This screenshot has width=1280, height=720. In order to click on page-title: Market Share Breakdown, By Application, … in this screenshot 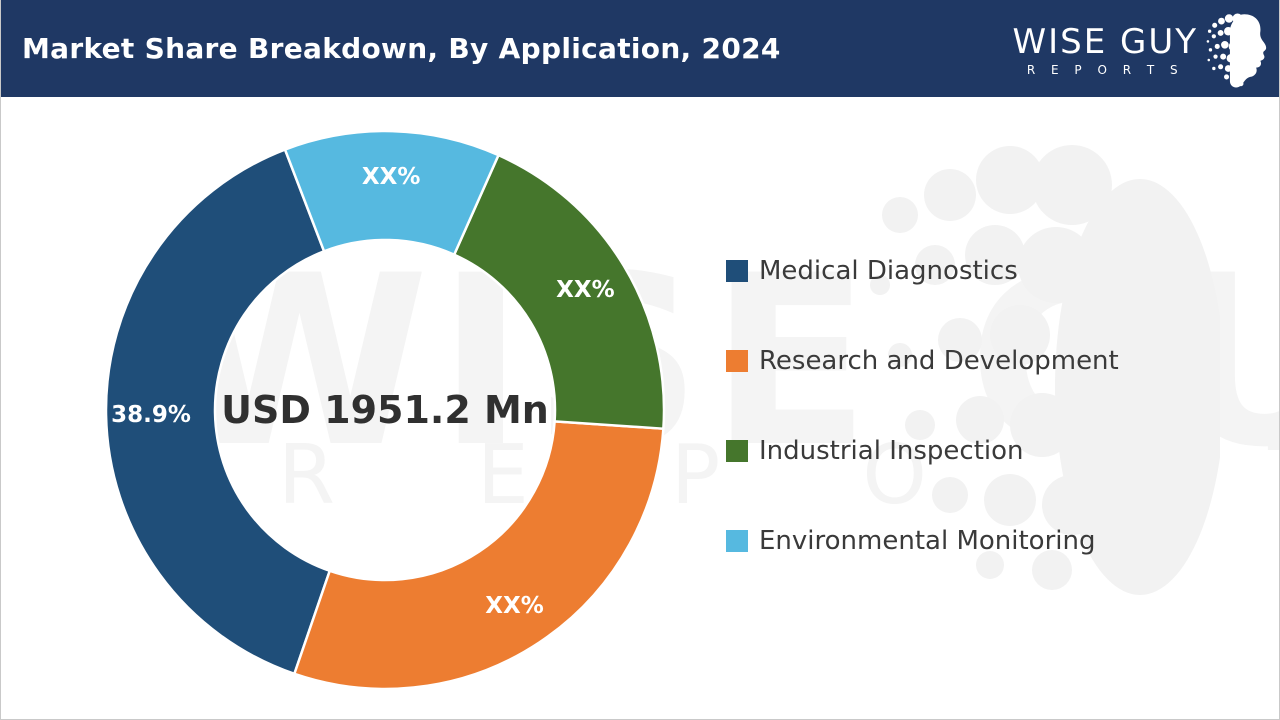, I will do `click(401, 48)`.